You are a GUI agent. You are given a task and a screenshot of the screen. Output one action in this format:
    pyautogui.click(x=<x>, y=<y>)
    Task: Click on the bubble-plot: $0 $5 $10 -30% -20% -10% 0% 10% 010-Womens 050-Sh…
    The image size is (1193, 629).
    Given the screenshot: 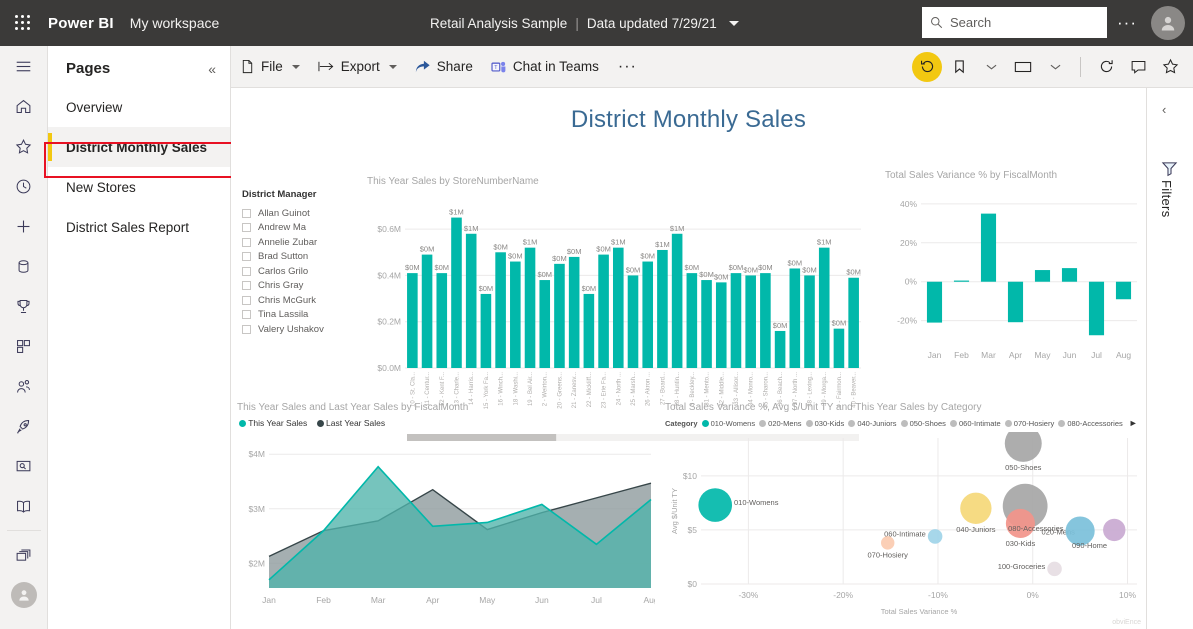 What is the action you would take?
    pyautogui.click(x=906, y=528)
    